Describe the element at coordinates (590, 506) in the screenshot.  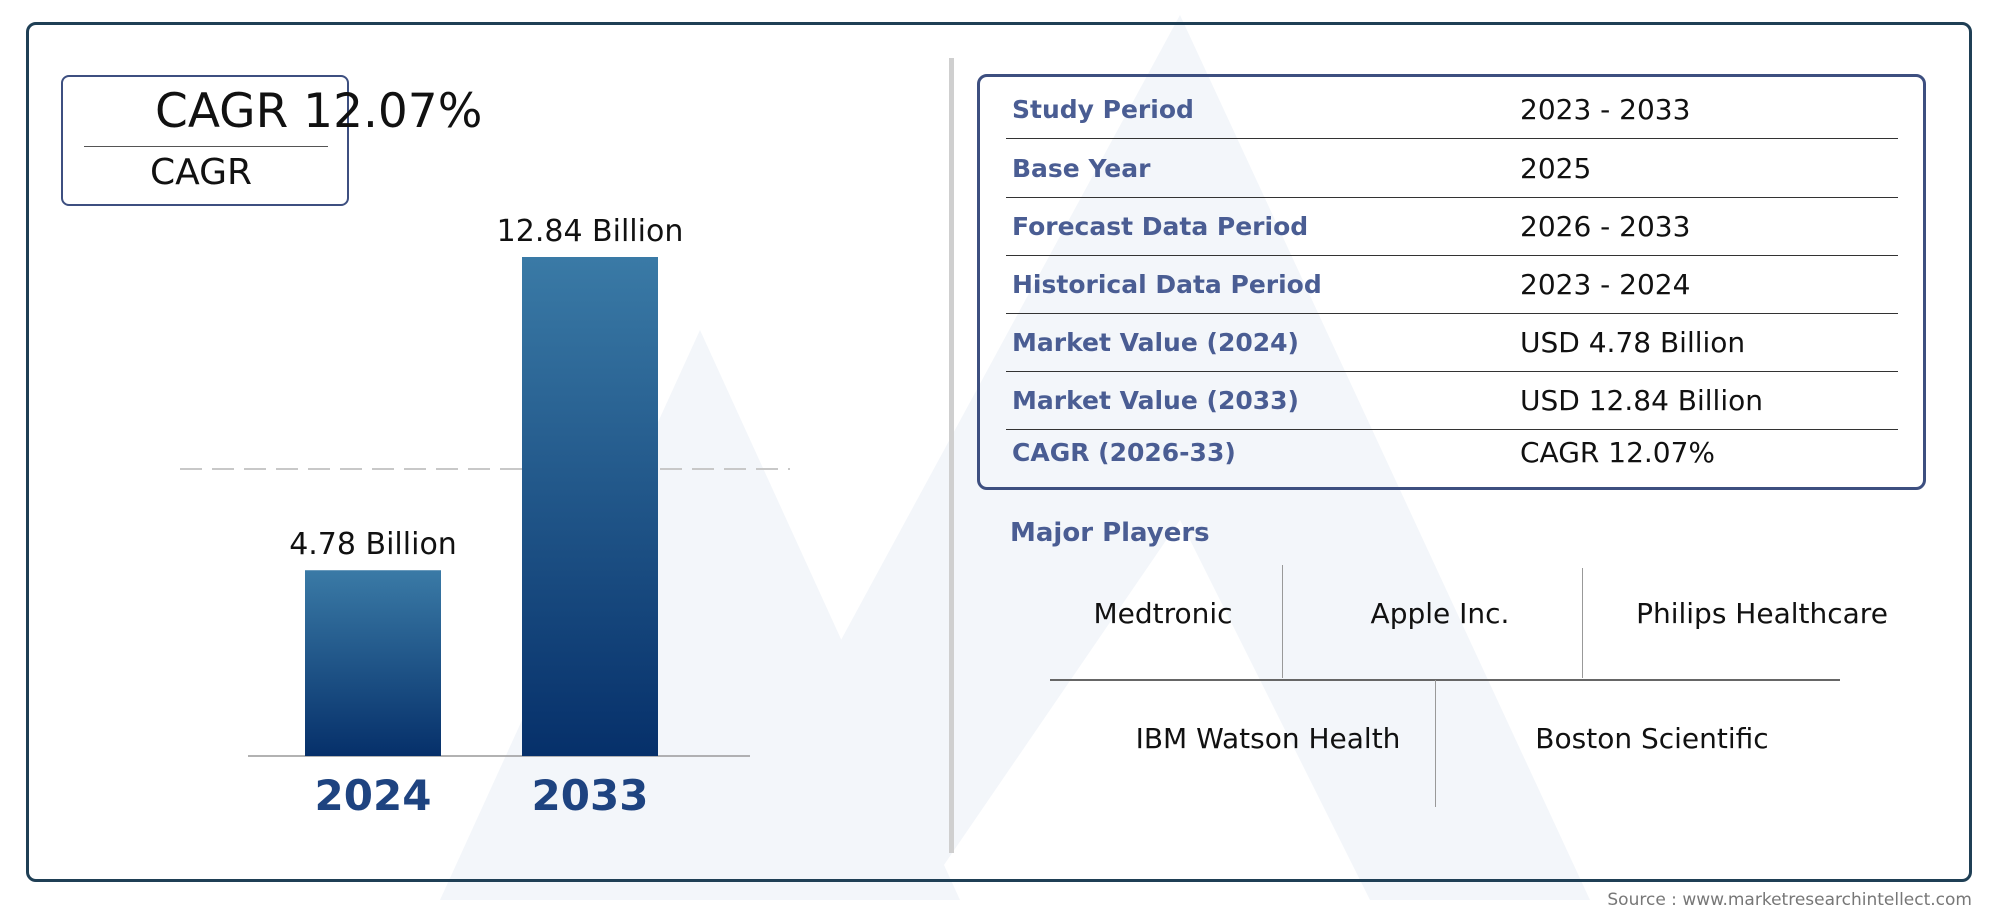
I see `bar-2033` at that location.